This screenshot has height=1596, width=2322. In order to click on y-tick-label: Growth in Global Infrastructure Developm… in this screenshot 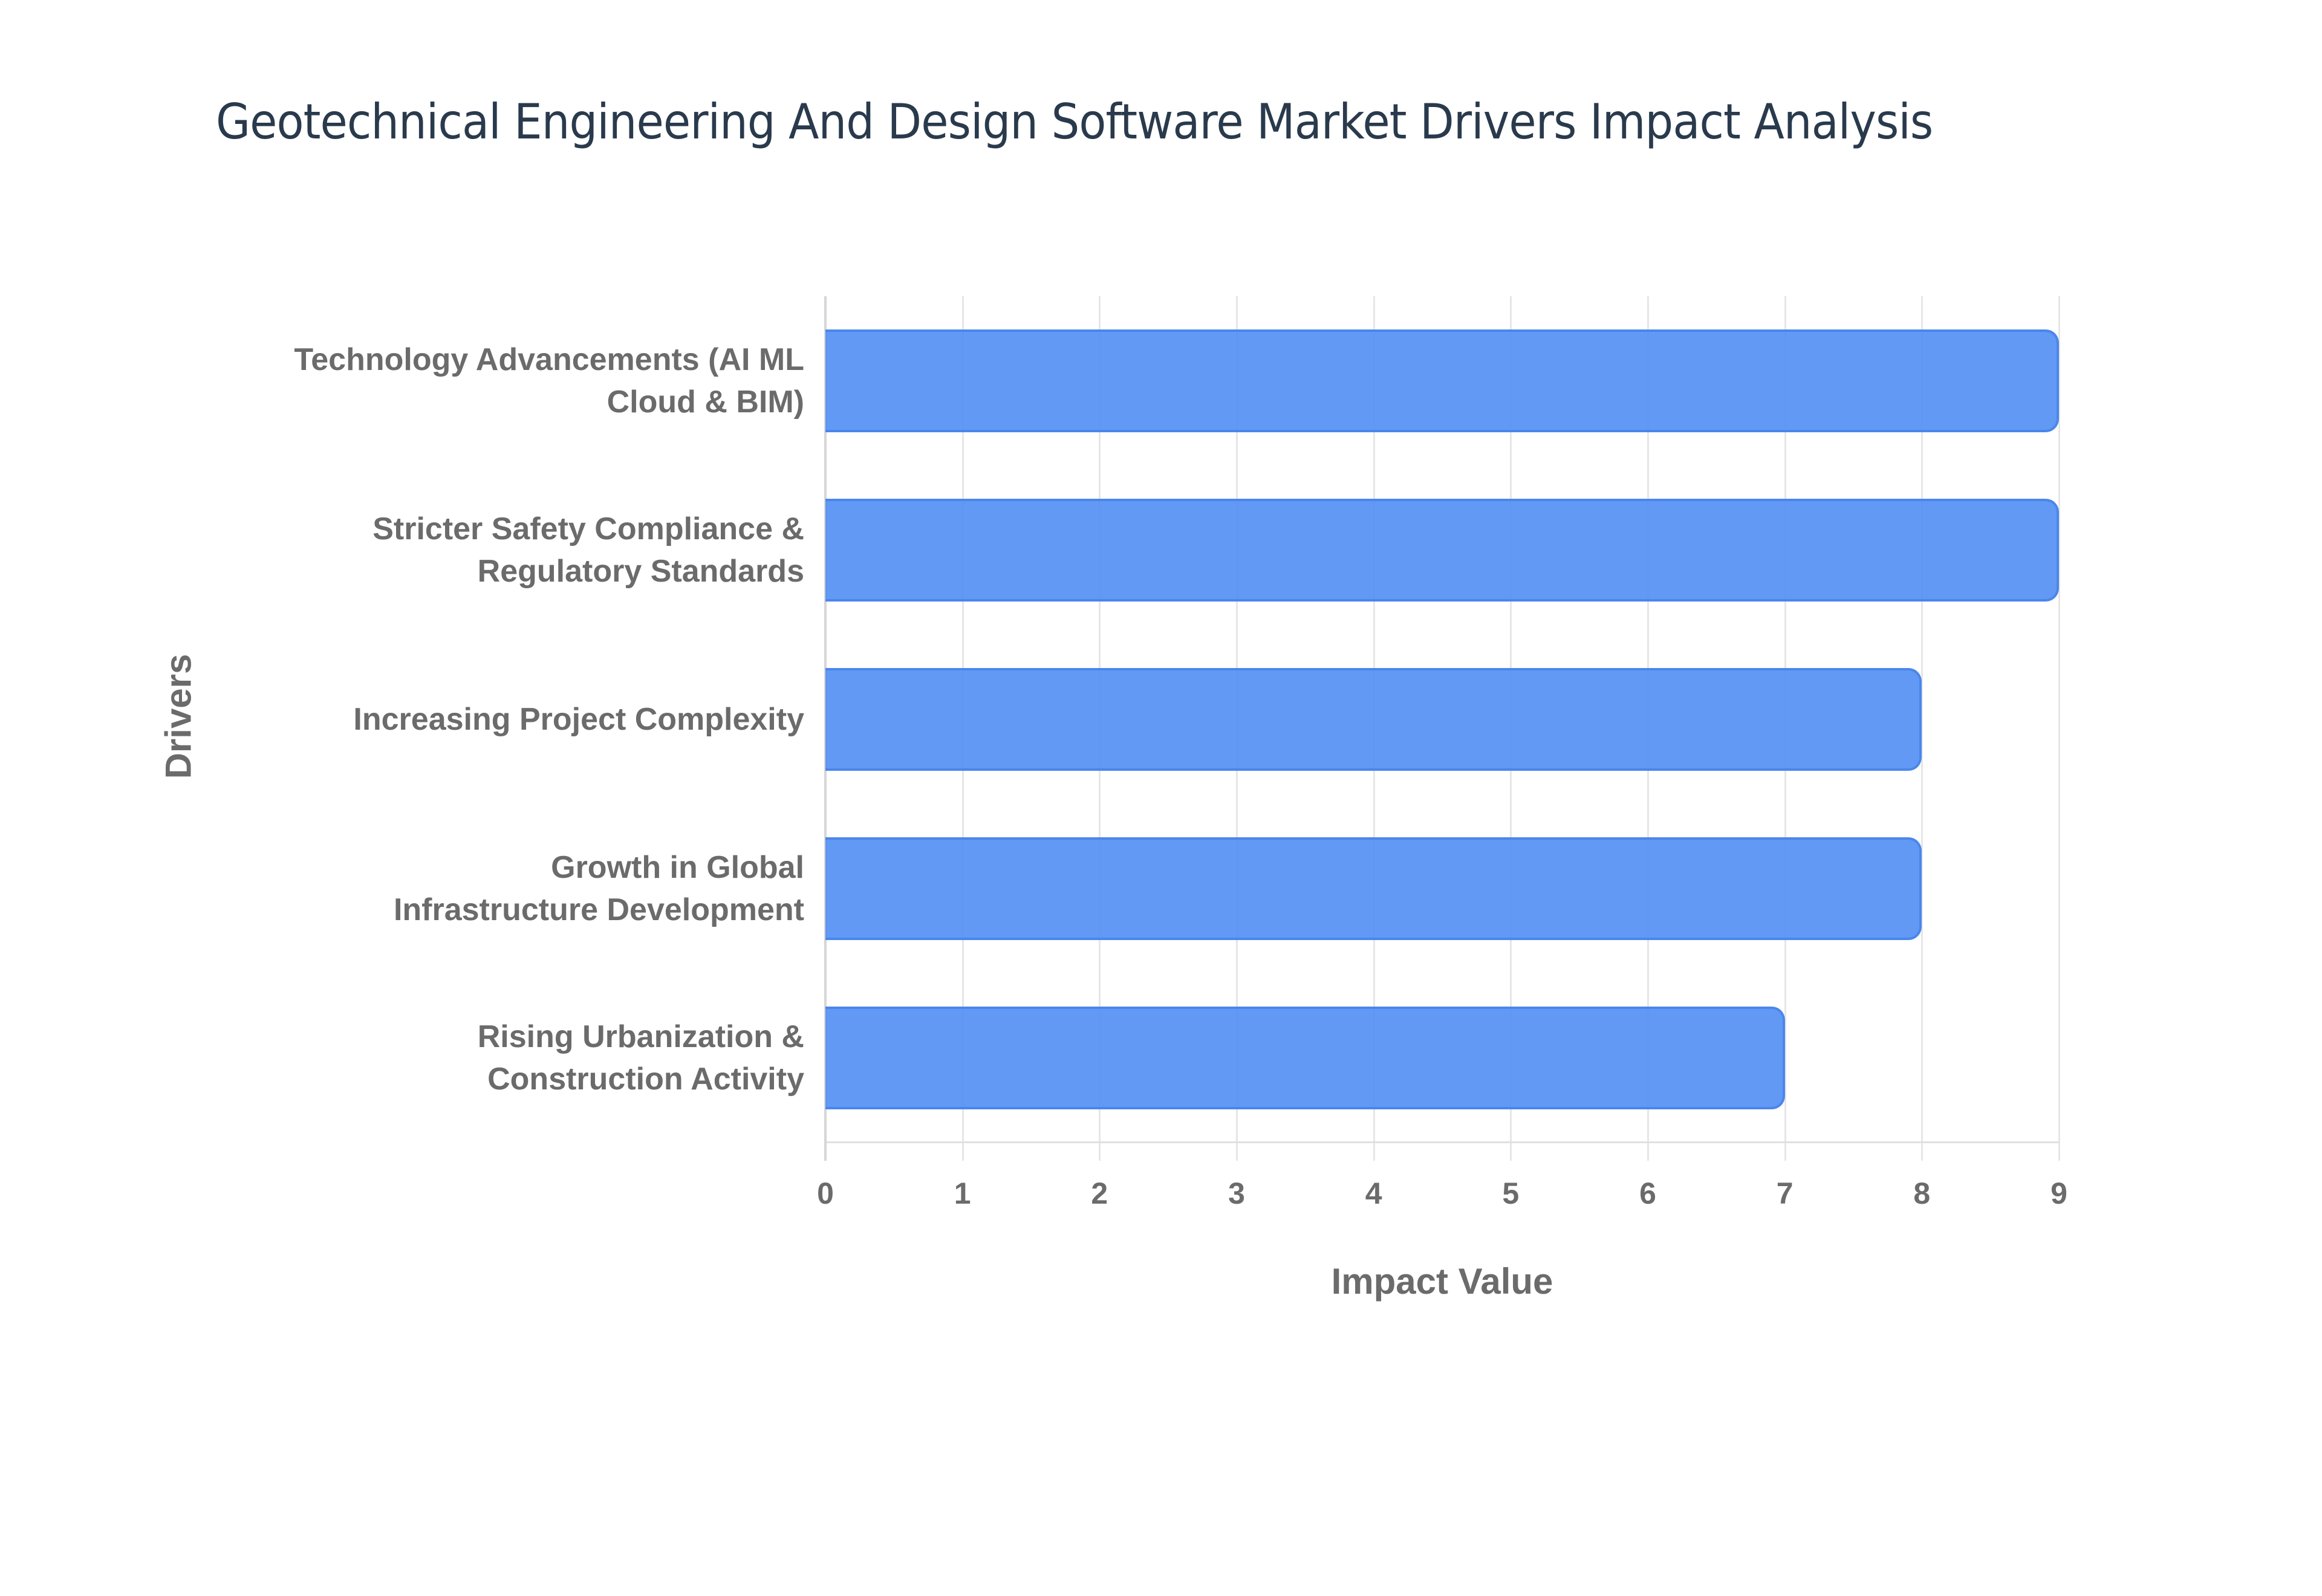, I will do `click(598, 888)`.